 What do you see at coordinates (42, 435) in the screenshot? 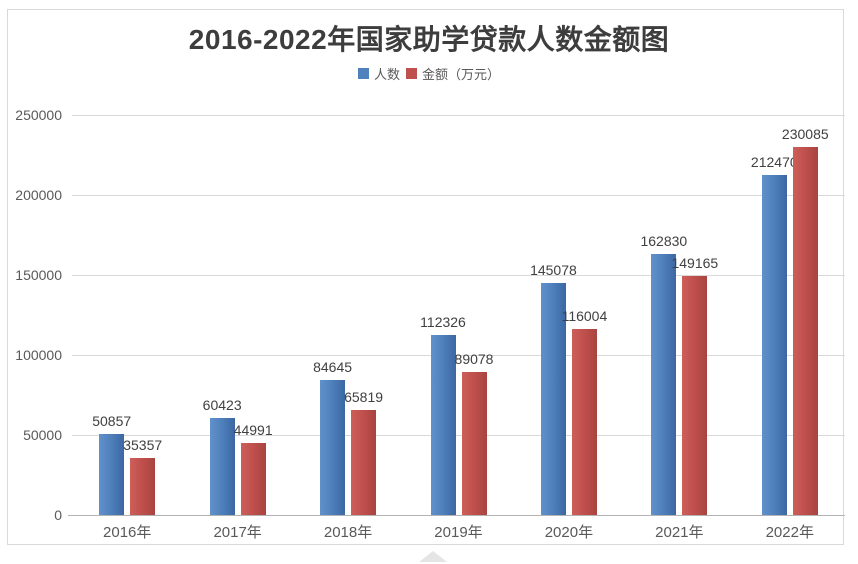
I see `y-axis-tick-label: 50000` at bounding box center [42, 435].